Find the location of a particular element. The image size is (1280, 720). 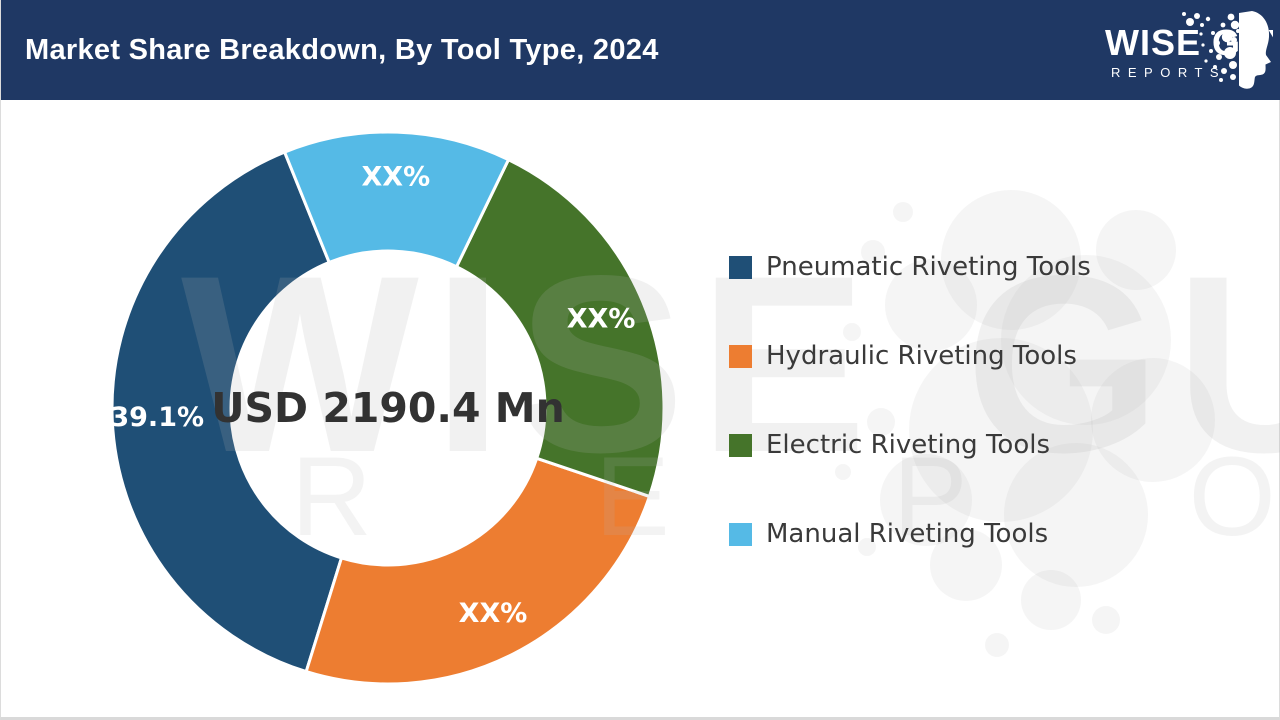

donut-slice-manual-riveting-tools is located at coordinates (396, 199).